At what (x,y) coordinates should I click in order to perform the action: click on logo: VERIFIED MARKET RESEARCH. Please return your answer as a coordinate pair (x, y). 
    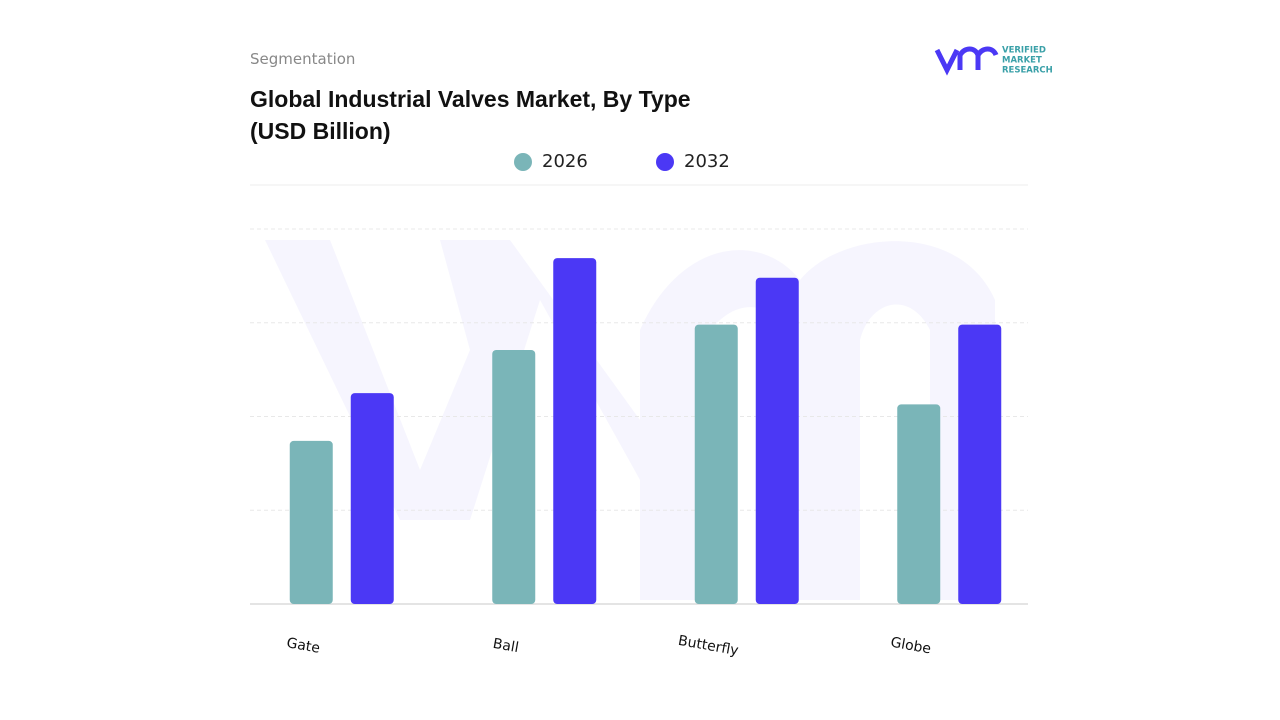
    Looking at the image, I should click on (993, 61).